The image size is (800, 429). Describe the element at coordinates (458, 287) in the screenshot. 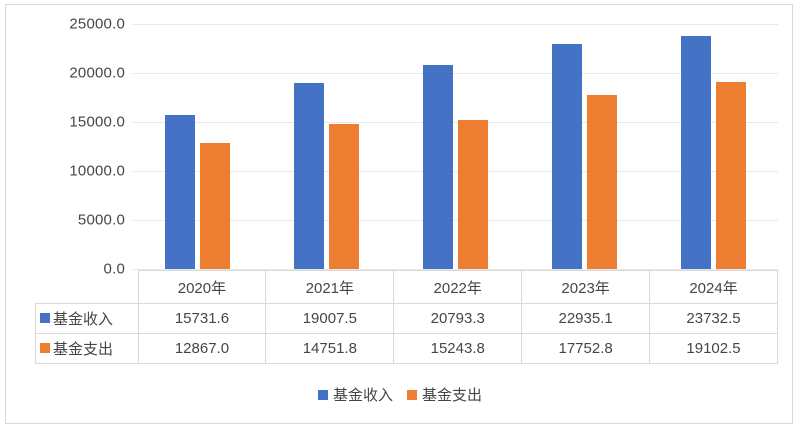

I see `table-column-header: 2022年` at that location.